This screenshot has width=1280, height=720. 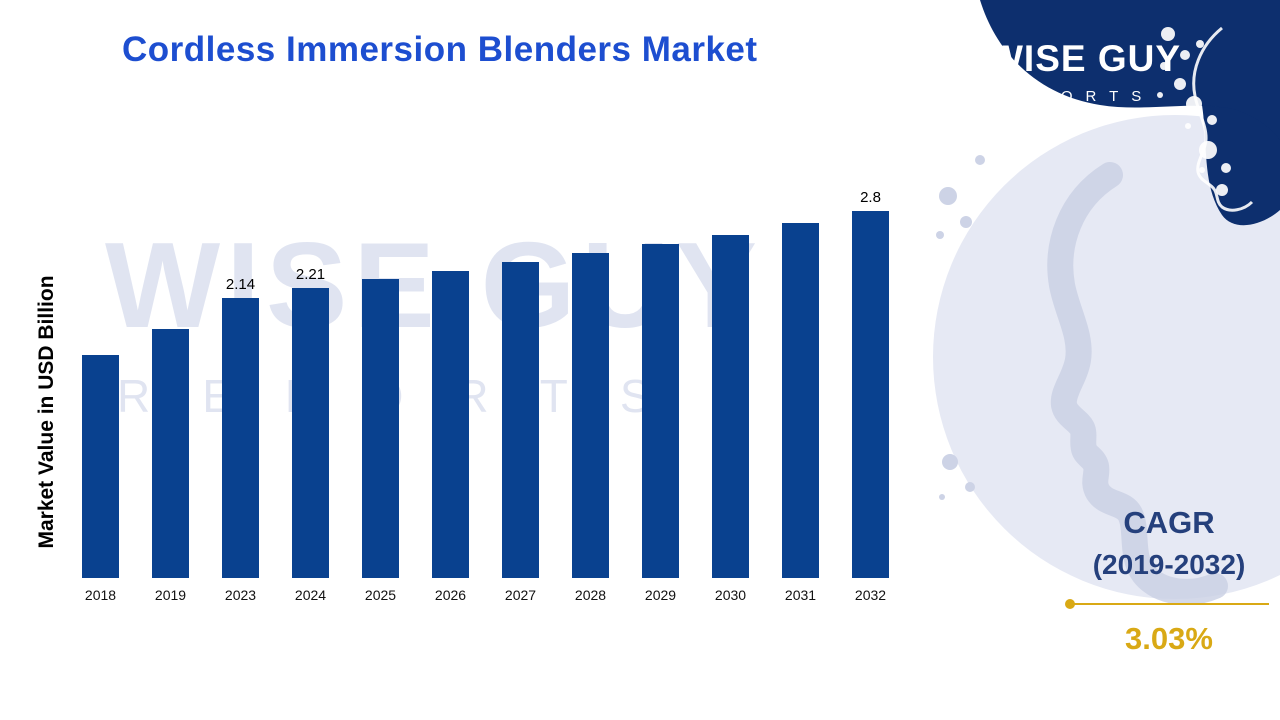 I want to click on dots-pattern-gray, so click(x=960, y=327).